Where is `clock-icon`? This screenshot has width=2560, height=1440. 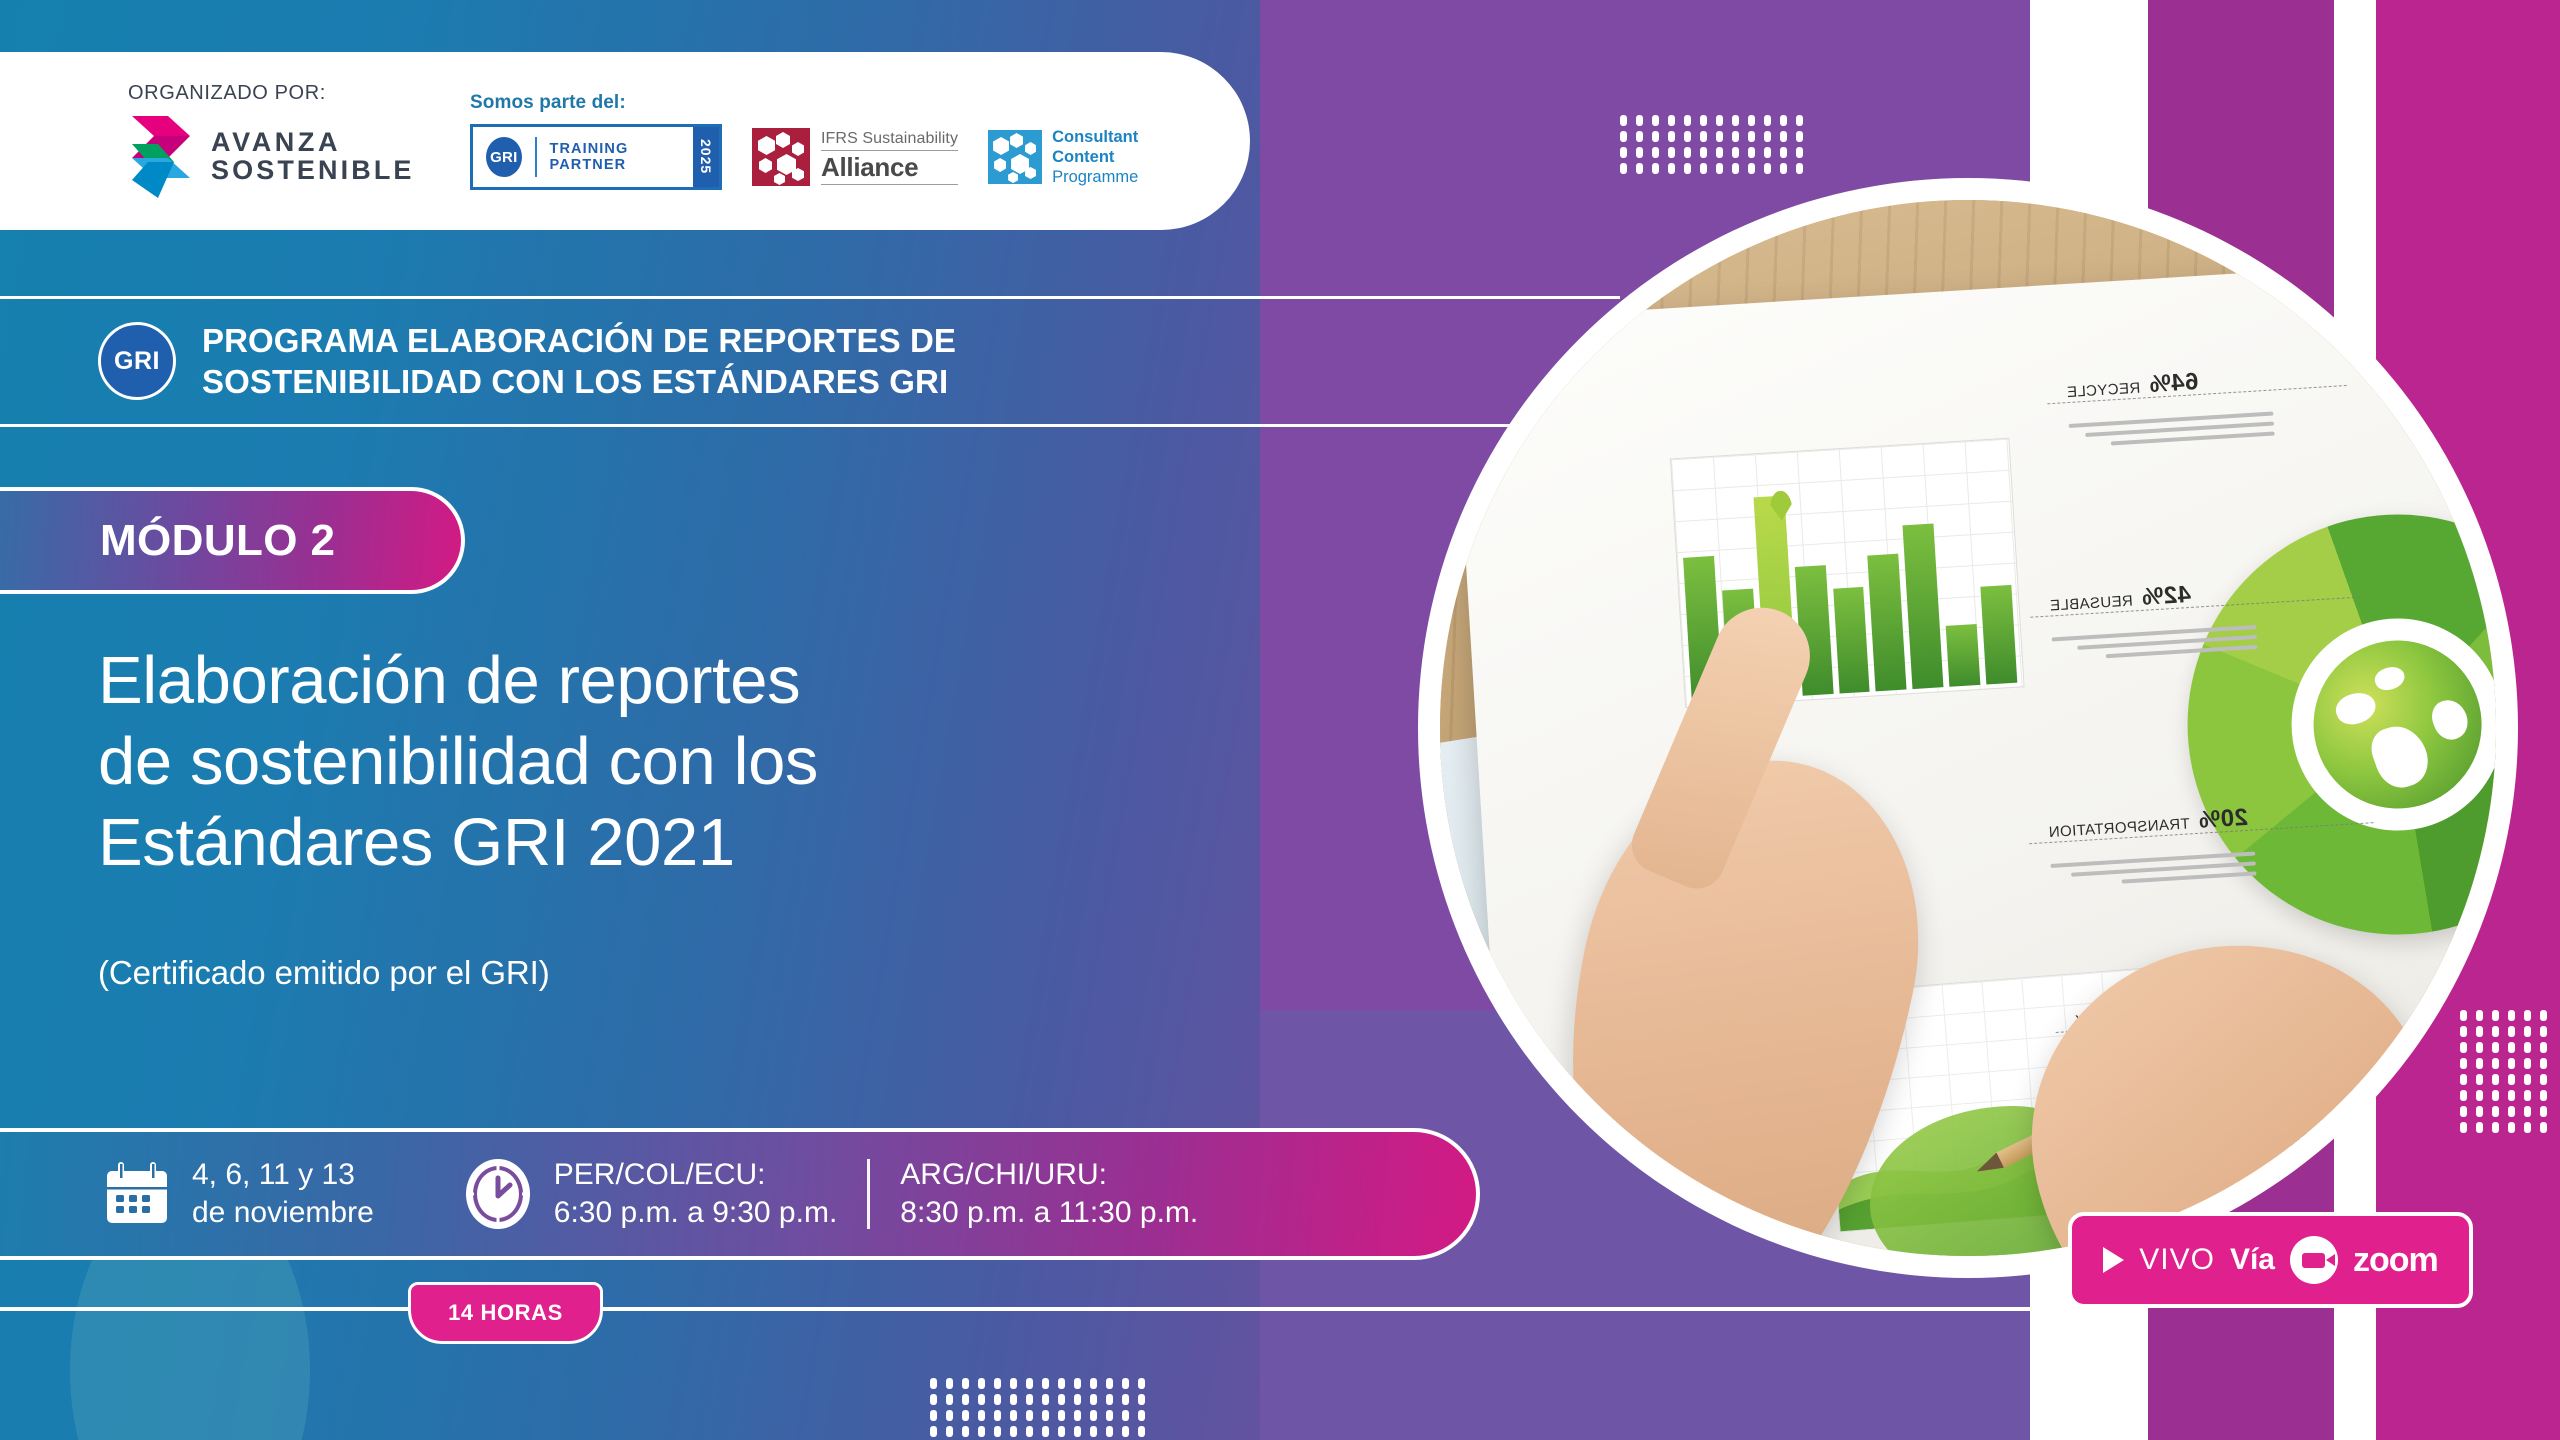
clock-icon is located at coordinates (498, 1194).